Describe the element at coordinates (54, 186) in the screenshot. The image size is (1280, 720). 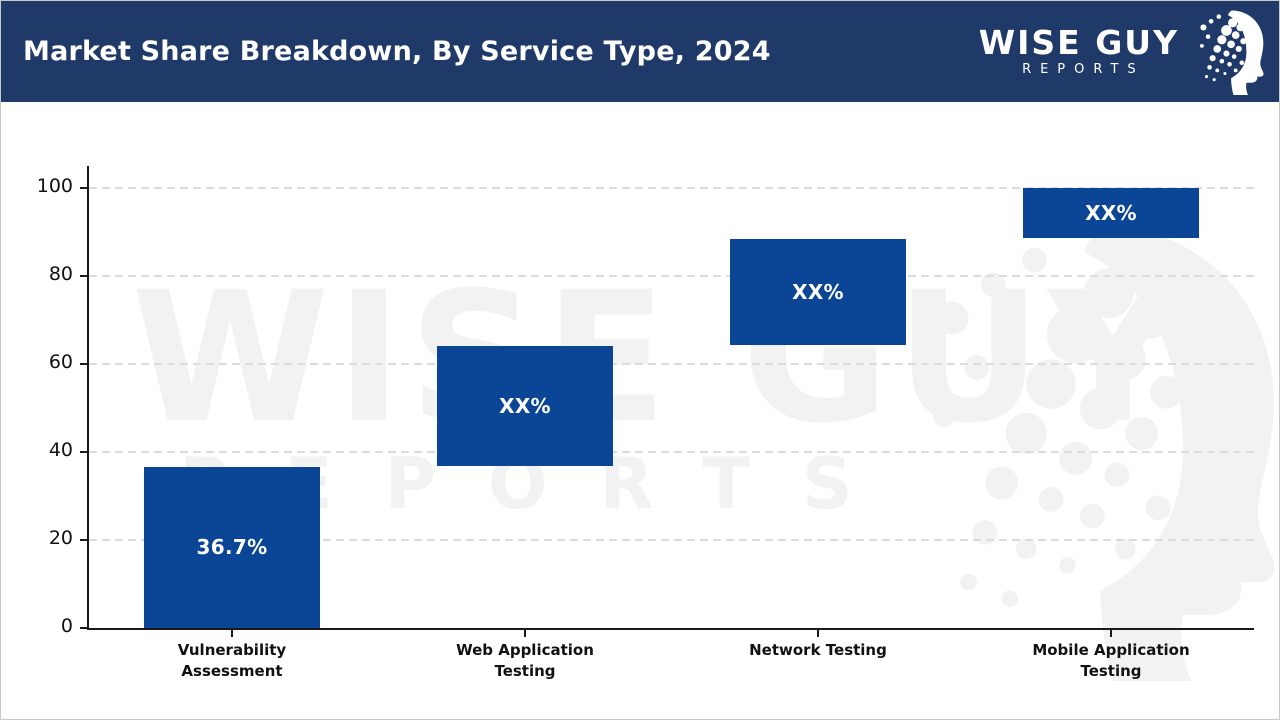
I see `y-tick-label: 100` at that location.